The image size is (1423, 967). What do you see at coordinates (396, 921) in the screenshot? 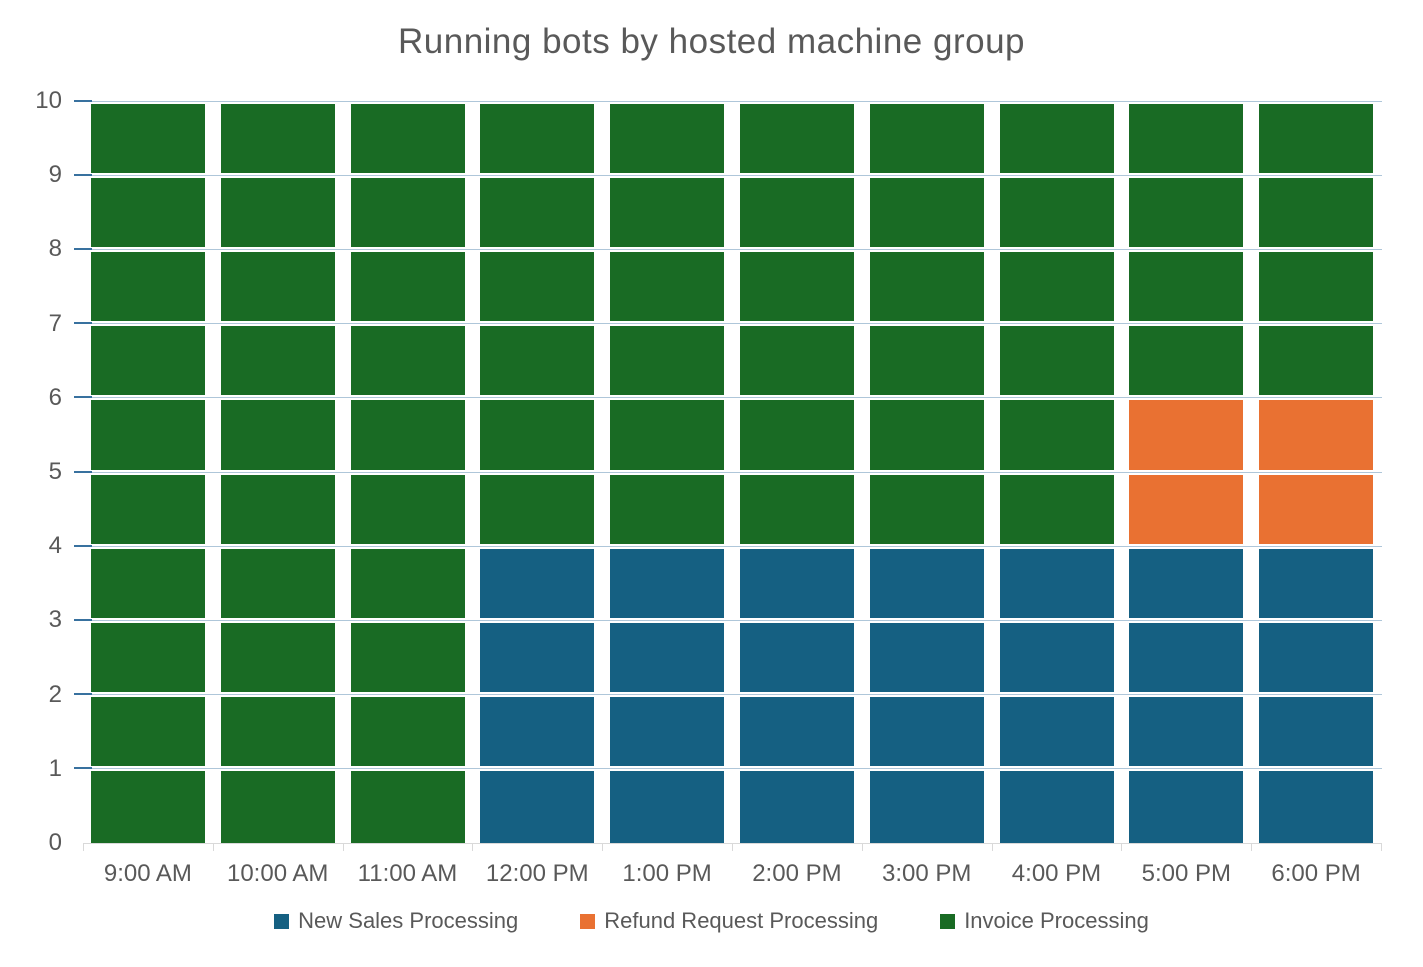
I see `legend-item-new-sales-processing: New Sales Processing` at bounding box center [396, 921].